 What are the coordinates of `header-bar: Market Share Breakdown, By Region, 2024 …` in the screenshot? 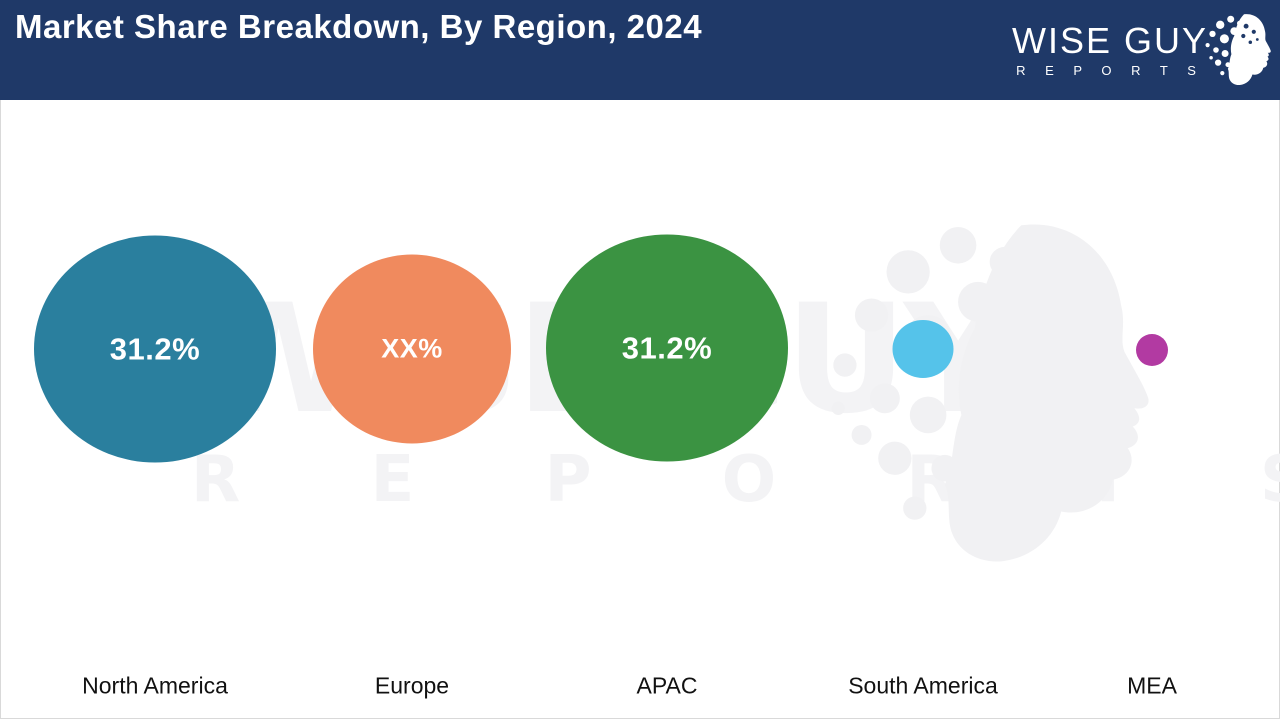 It's located at (640, 50).